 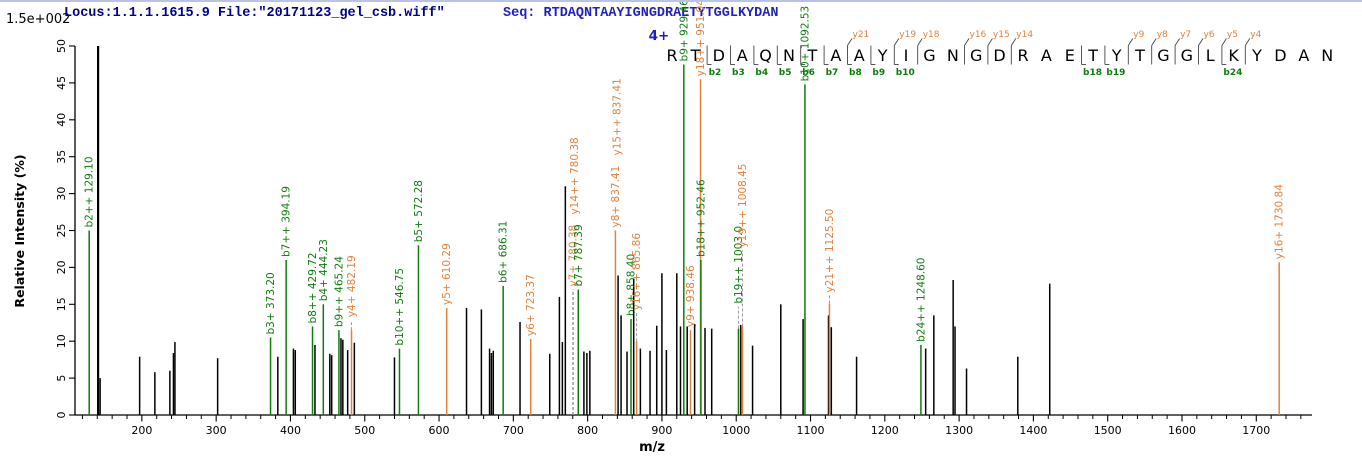 What do you see at coordinates (1280, 221) in the screenshot?
I see `peak-label: y16+ 1730.84` at bounding box center [1280, 221].